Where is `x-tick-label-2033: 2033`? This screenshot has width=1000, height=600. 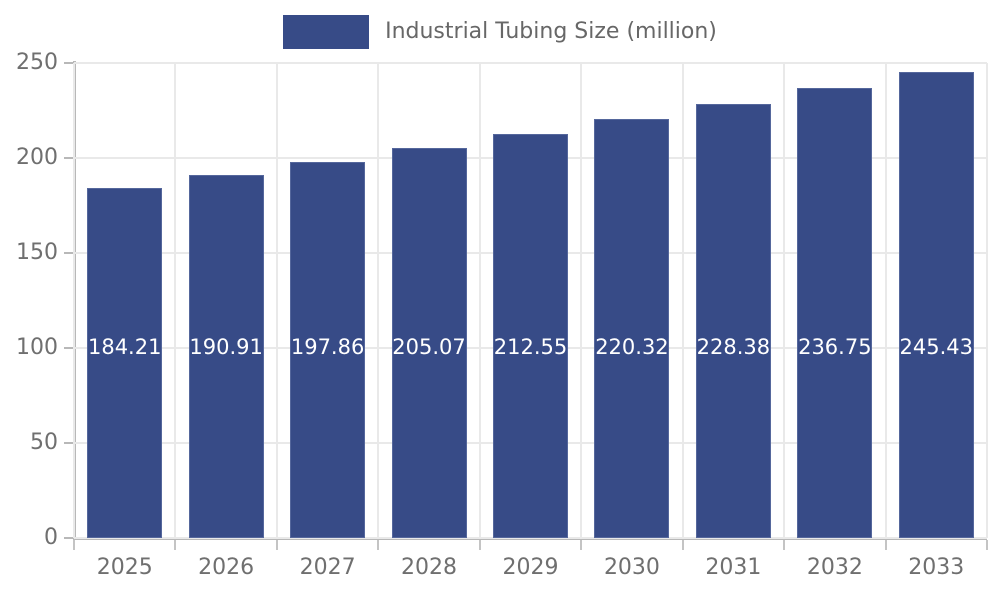 x-tick-label-2033: 2033 is located at coordinates (936, 567).